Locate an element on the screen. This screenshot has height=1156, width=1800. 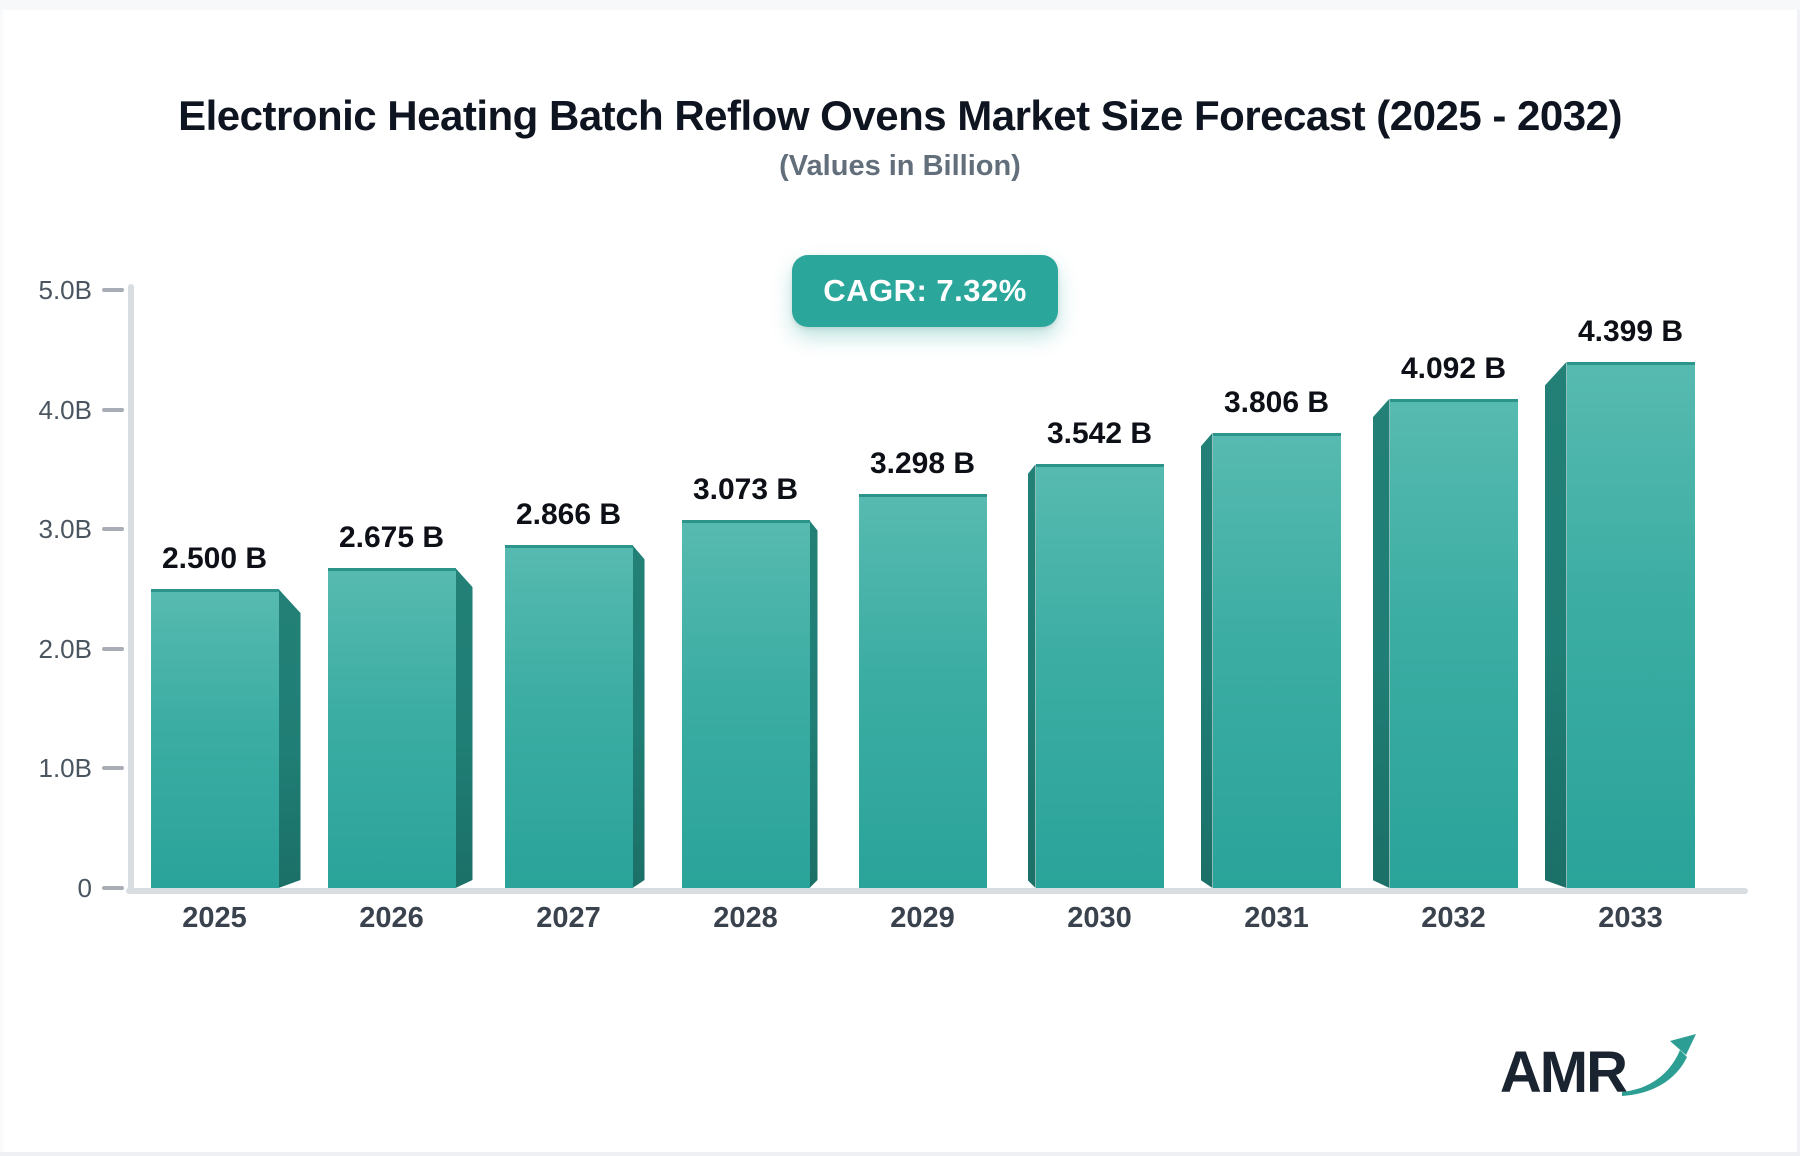
bar-2031-side-face is located at coordinates (1207, 660).